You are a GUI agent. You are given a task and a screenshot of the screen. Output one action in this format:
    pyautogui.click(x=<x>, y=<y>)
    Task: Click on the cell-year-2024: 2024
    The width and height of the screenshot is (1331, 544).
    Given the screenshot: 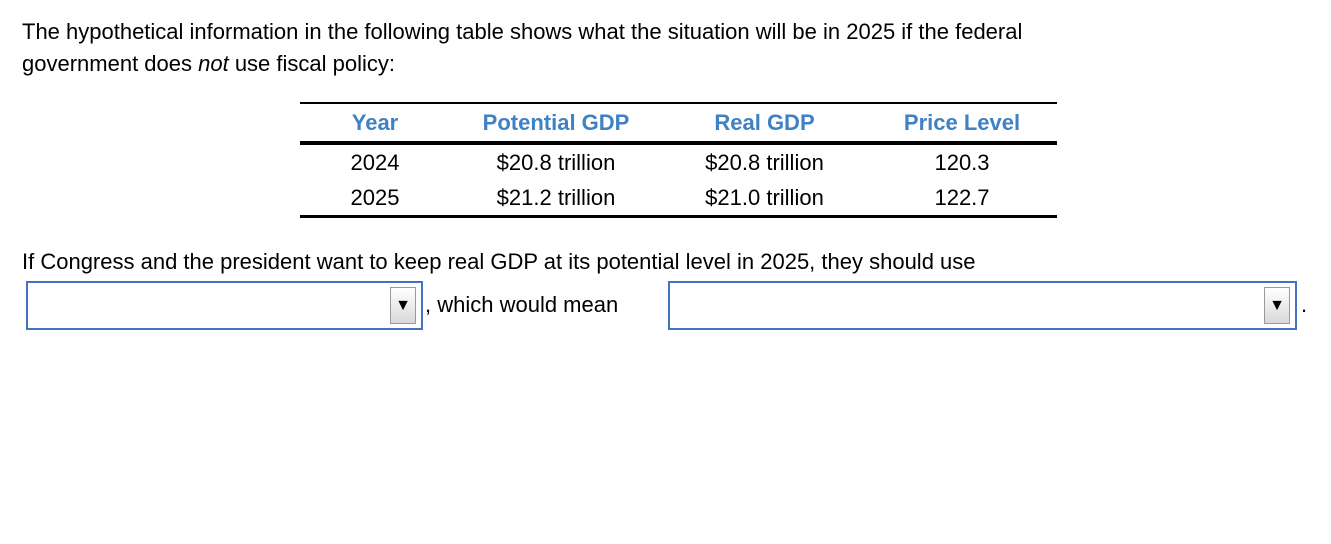 What is the action you would take?
    pyautogui.click(x=375, y=162)
    